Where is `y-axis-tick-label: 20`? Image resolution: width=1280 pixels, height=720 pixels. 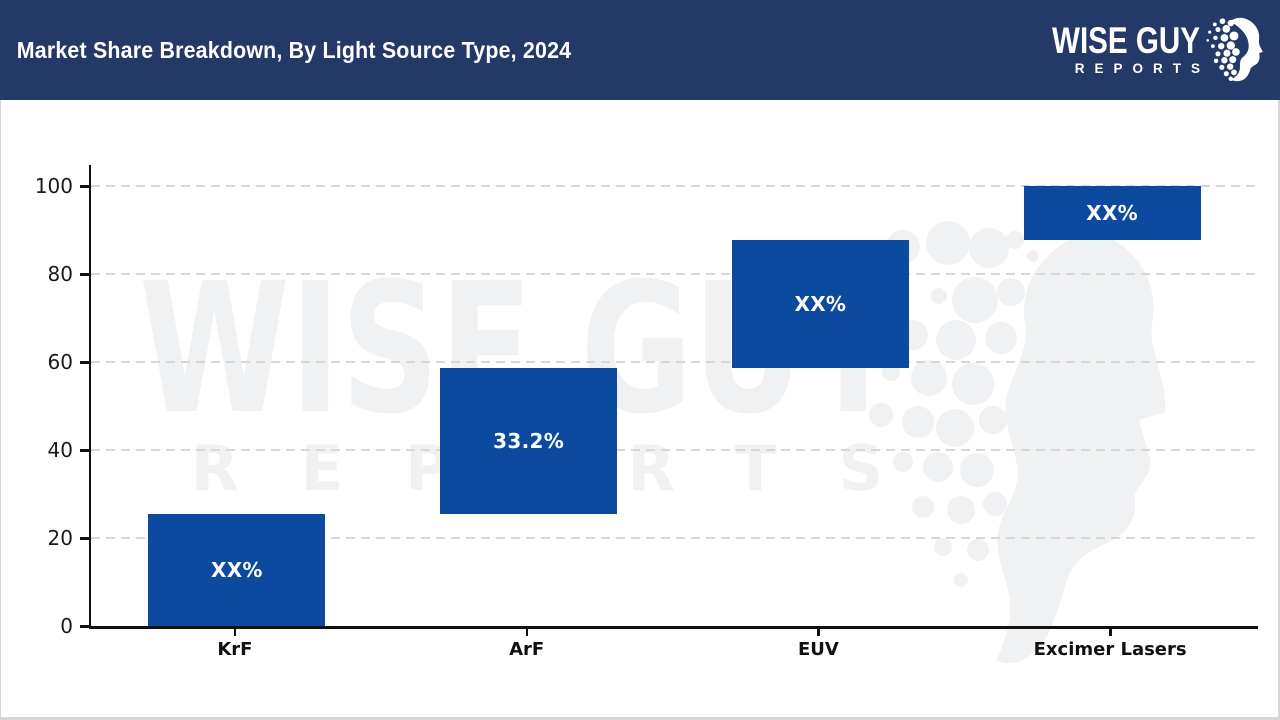
y-axis-tick-label: 20 is located at coordinates (60, 538).